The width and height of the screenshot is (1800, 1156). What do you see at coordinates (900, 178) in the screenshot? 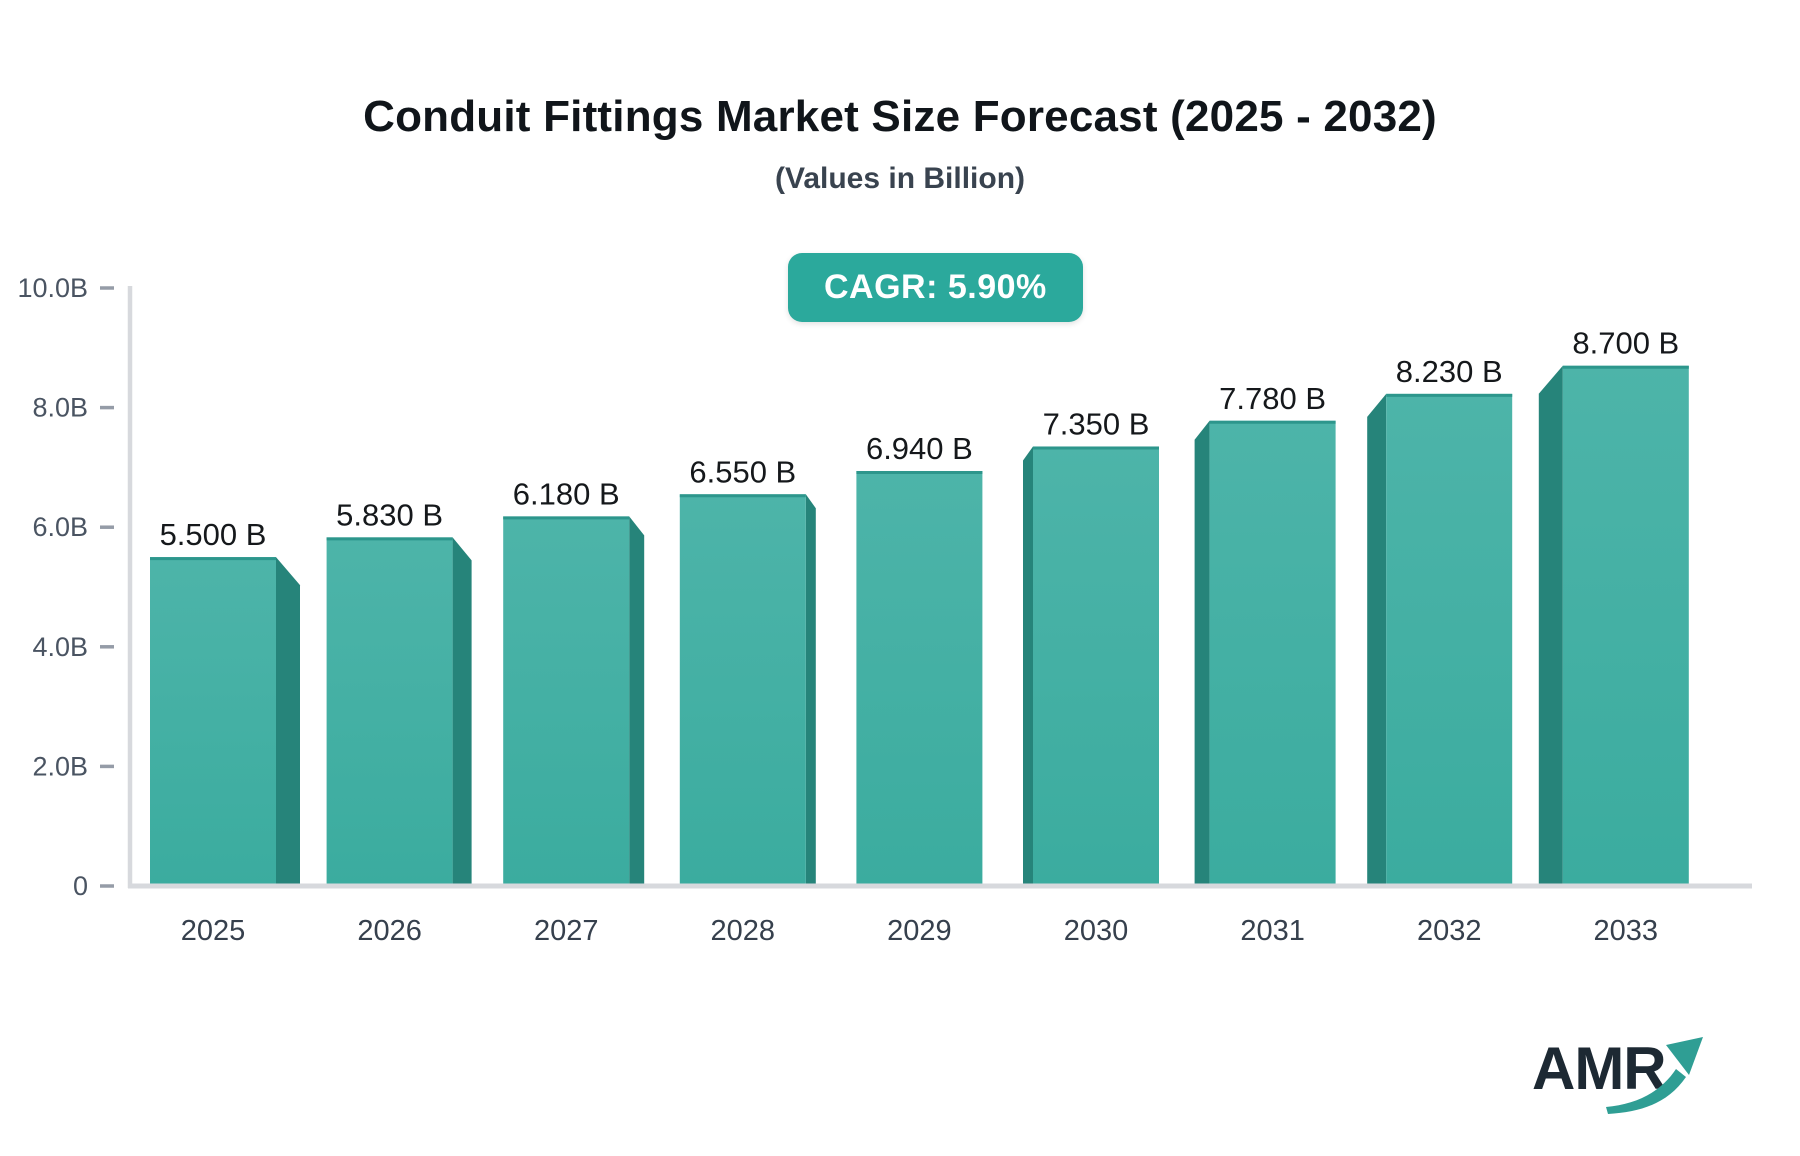
I see `chart-subtitle: (Values in Billion)` at bounding box center [900, 178].